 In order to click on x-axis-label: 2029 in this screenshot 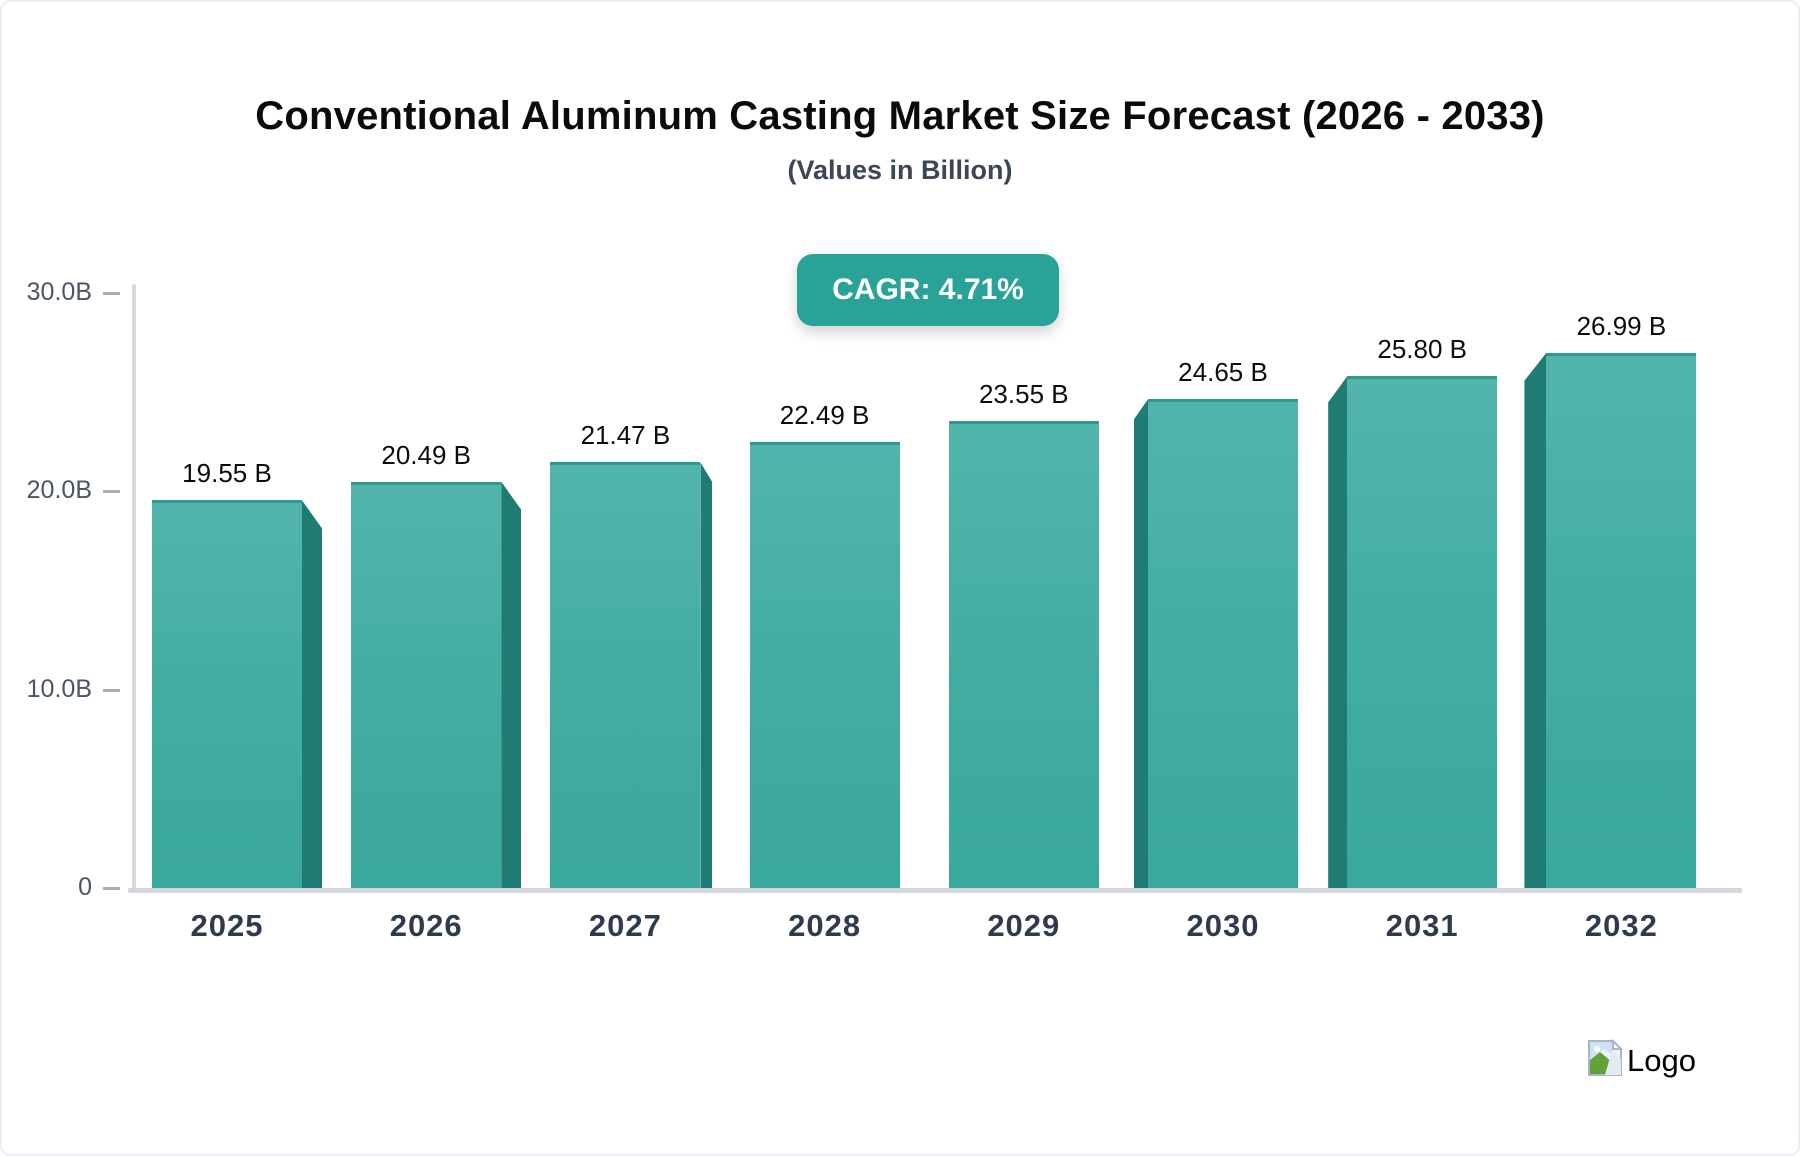, I will do `click(1024, 925)`.